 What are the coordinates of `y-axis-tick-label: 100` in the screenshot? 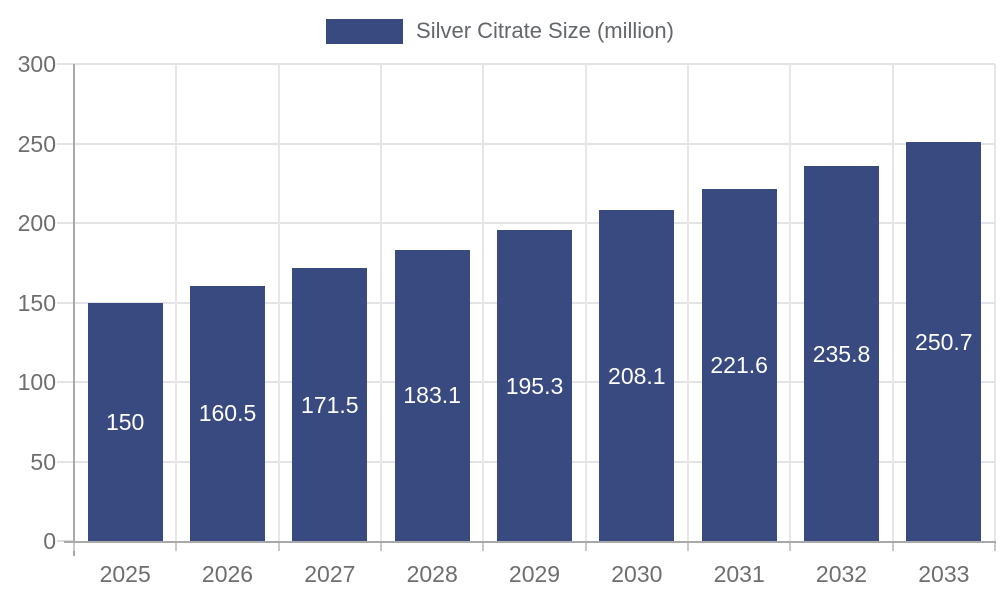 It's located at (36, 382).